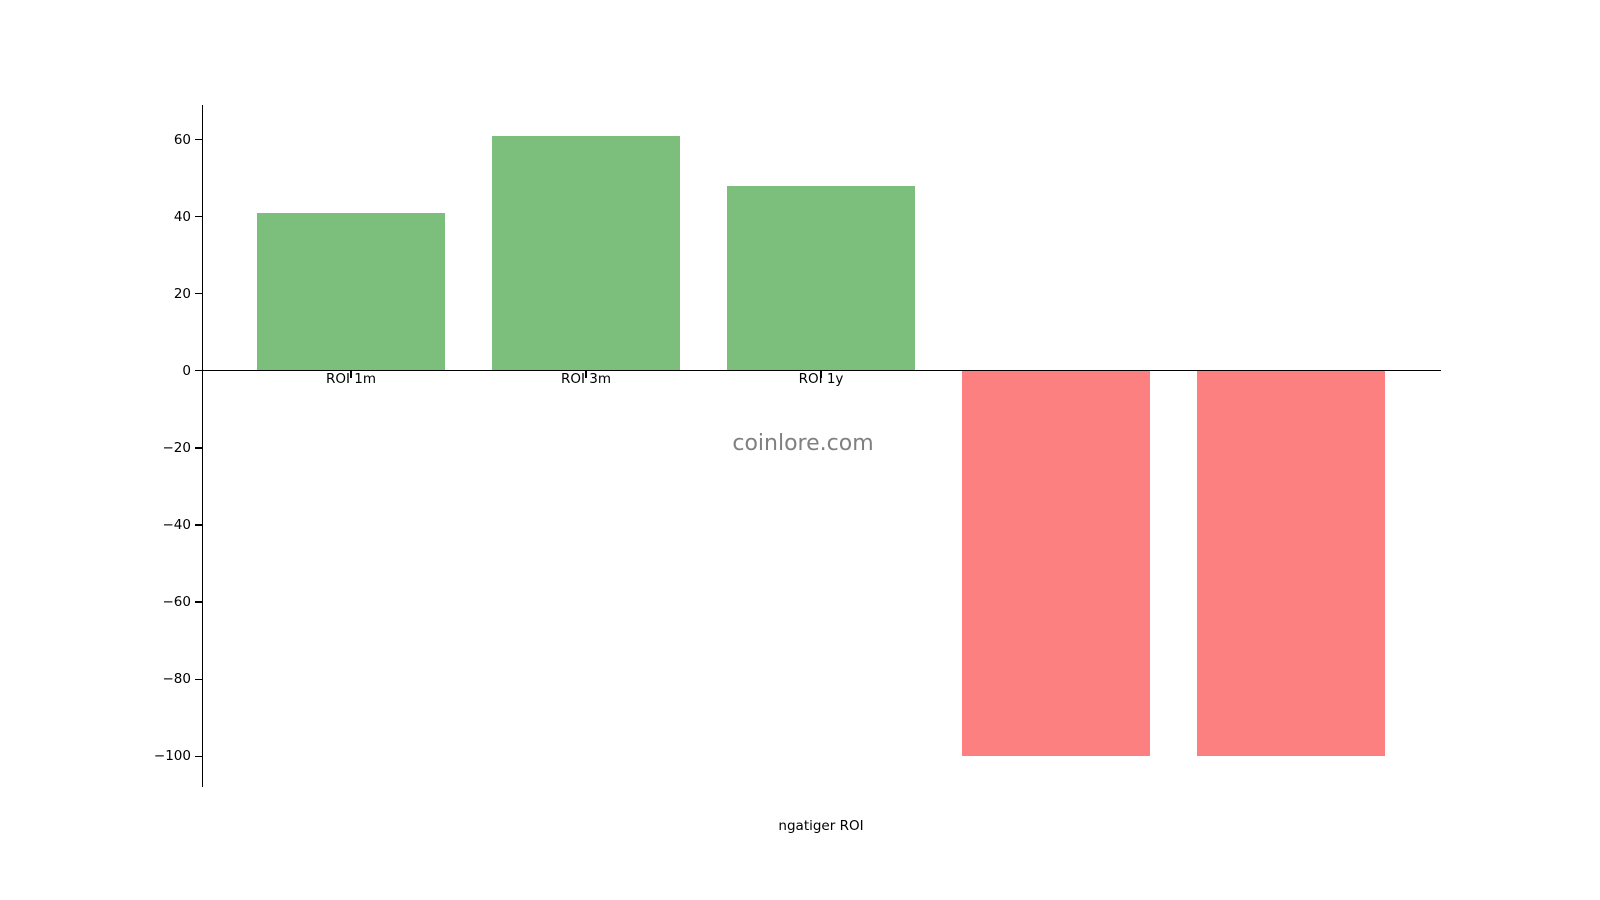 The width and height of the screenshot is (1600, 900). Describe the element at coordinates (182, 293) in the screenshot. I see `y-tick-label: 20` at that location.